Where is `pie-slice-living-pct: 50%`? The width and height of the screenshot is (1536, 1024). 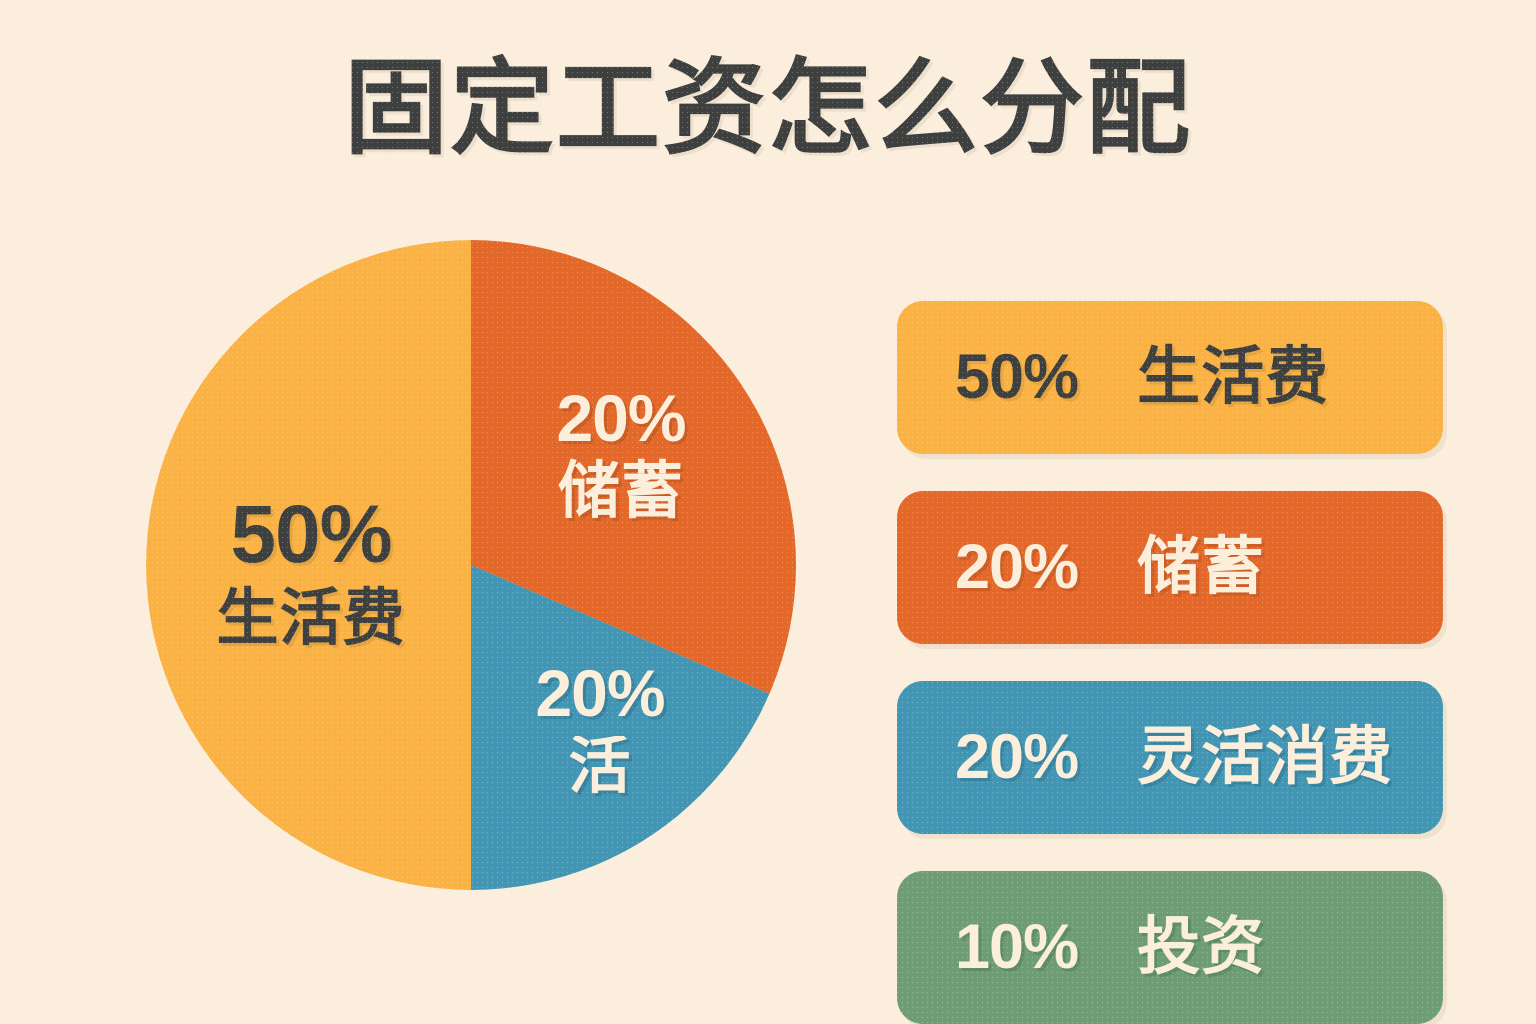
pie-slice-living-pct: 50% is located at coordinates (311, 534).